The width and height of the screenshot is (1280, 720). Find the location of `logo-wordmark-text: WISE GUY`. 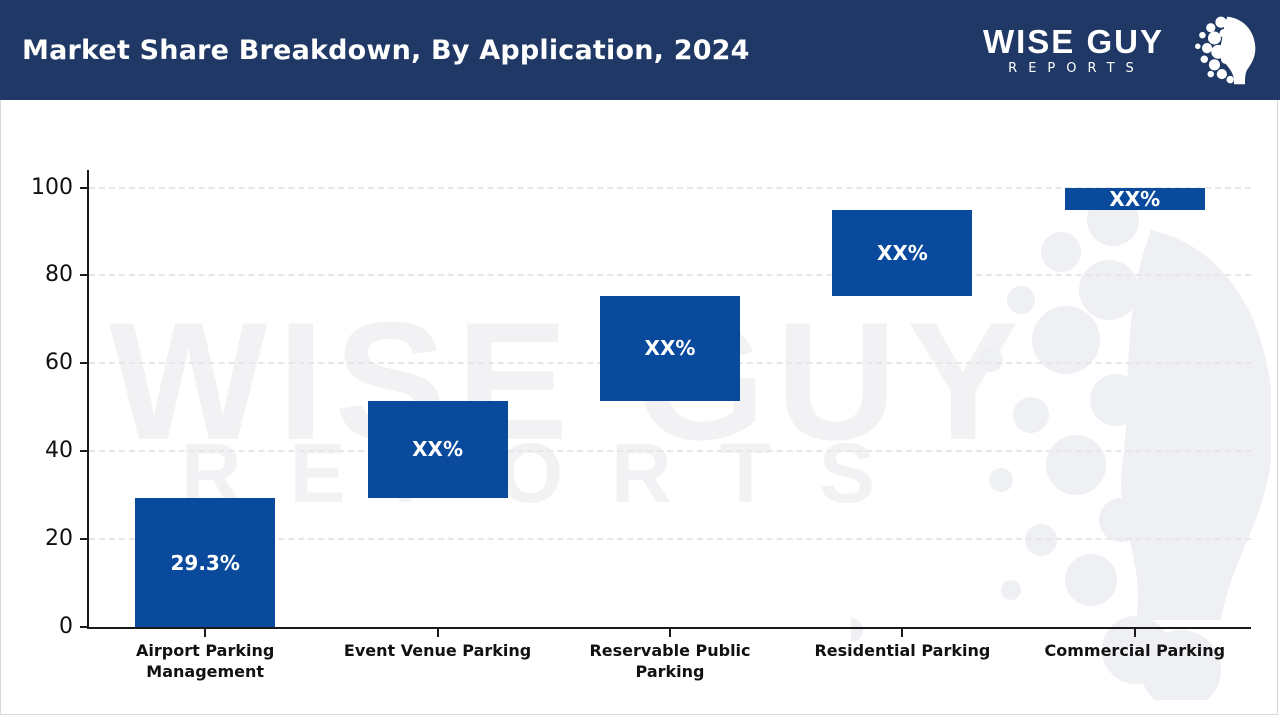

logo-wordmark-text: WISE GUY is located at coordinates (1073, 41).